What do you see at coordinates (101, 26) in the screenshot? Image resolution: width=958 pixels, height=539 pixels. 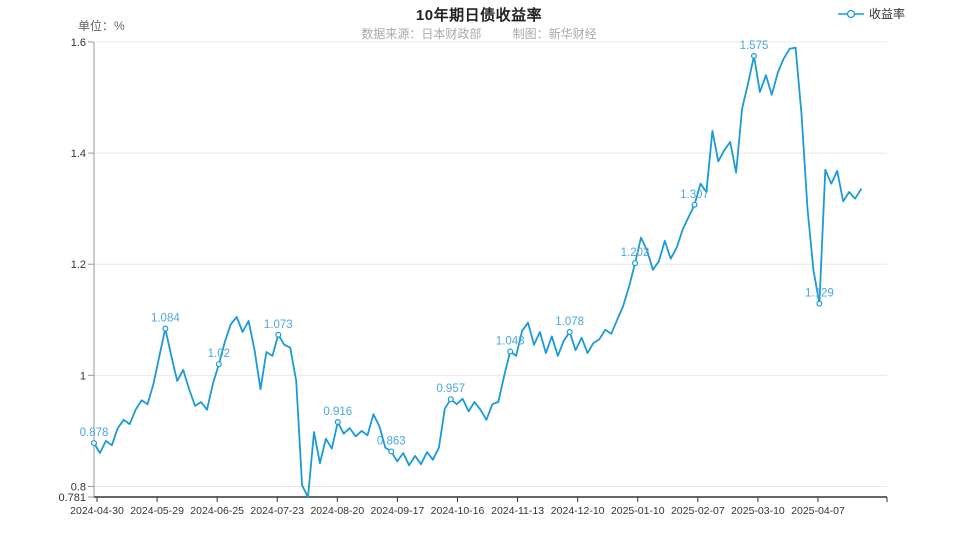 I see `y-axis-unit-label: 单位：%` at bounding box center [101, 26].